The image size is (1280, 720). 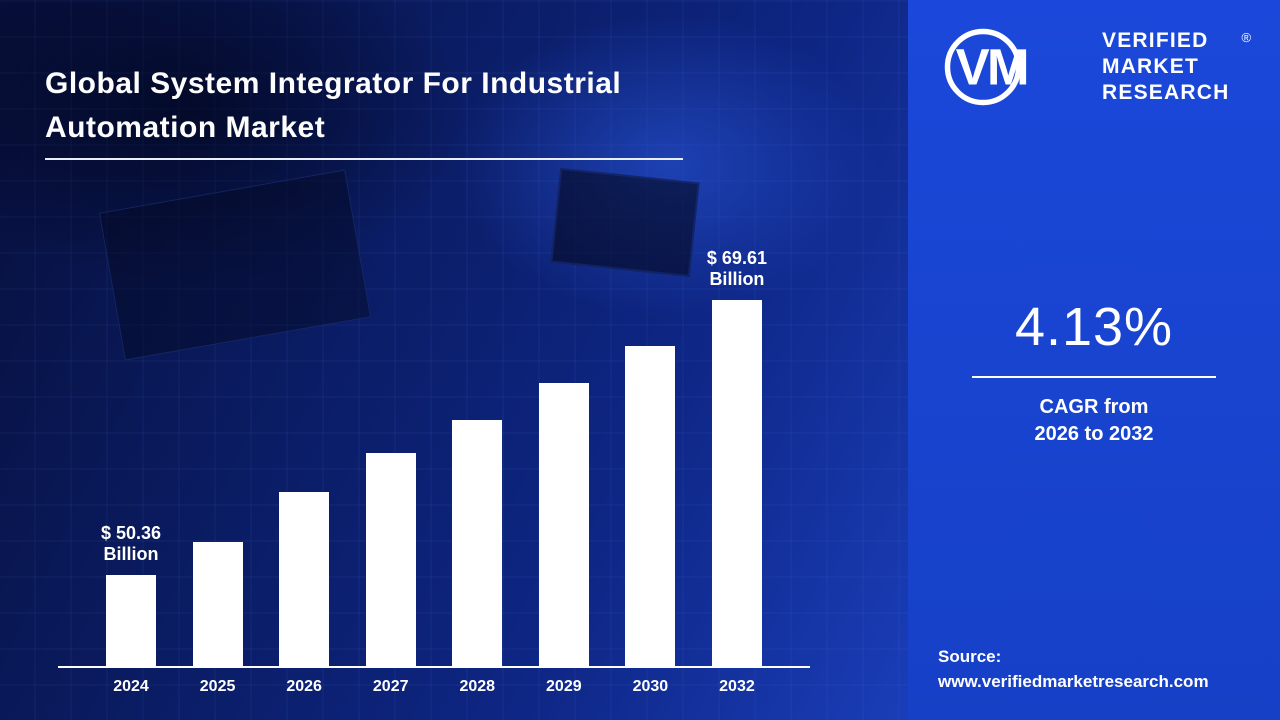 What do you see at coordinates (304, 686) in the screenshot?
I see `x-tick-label: 2026` at bounding box center [304, 686].